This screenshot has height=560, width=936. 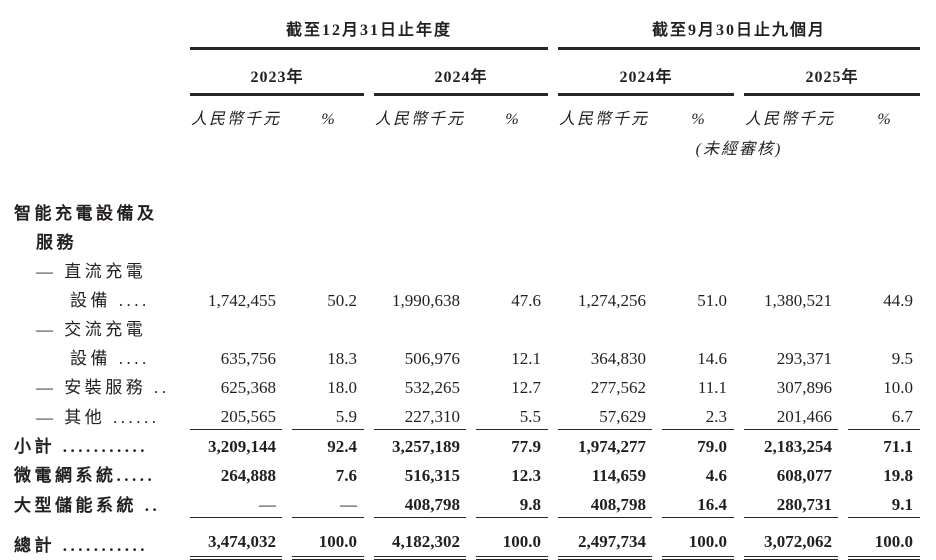 I want to click on amount-cell: 114,659, so click(x=618, y=476).